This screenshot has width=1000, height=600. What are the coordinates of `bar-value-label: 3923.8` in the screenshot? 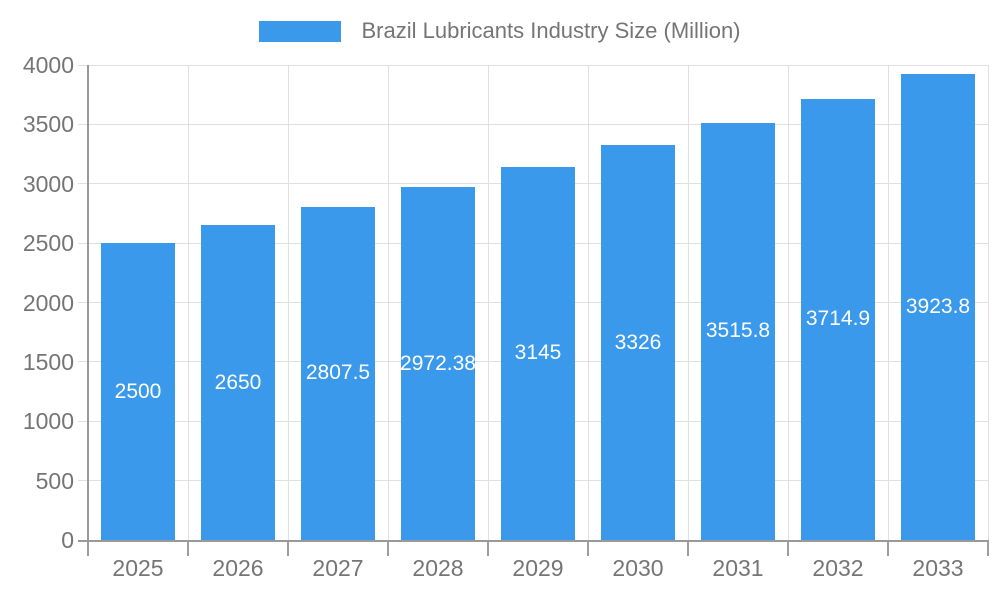 It's located at (938, 307).